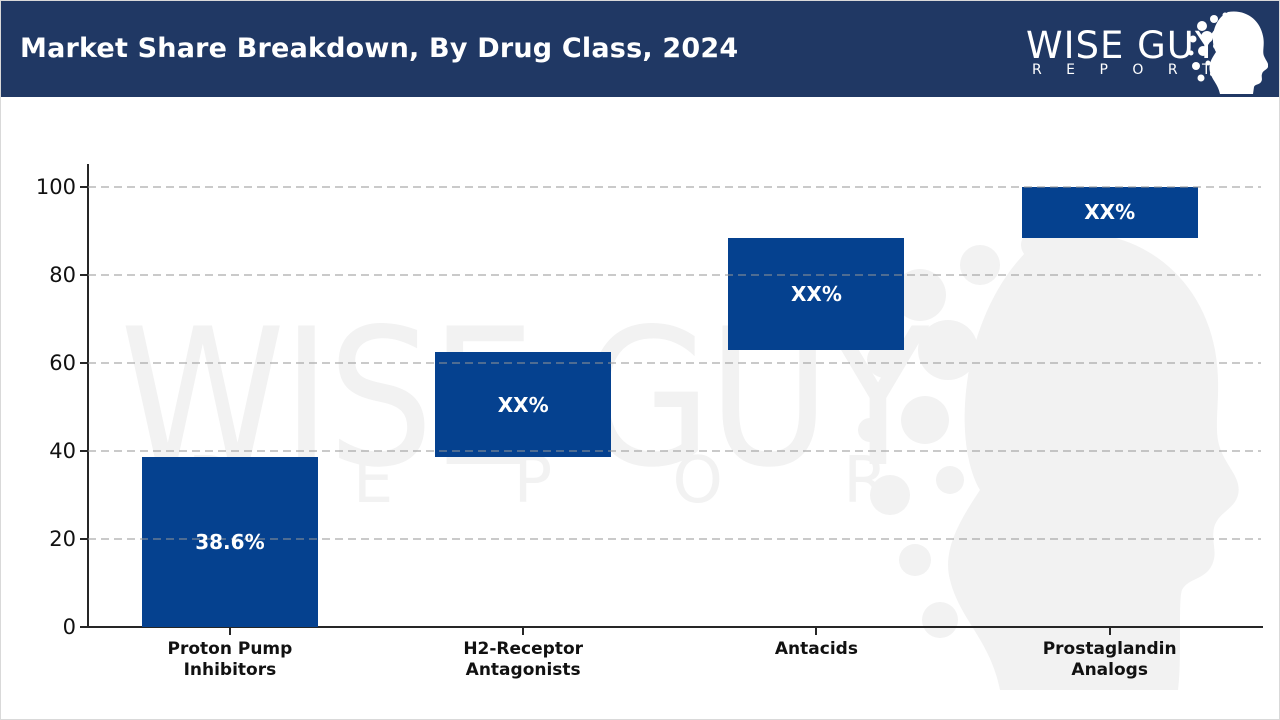 This screenshot has width=1280, height=720. What do you see at coordinates (1122, 45) in the screenshot?
I see `logo-text-primary: WISE GUY` at bounding box center [1122, 45].